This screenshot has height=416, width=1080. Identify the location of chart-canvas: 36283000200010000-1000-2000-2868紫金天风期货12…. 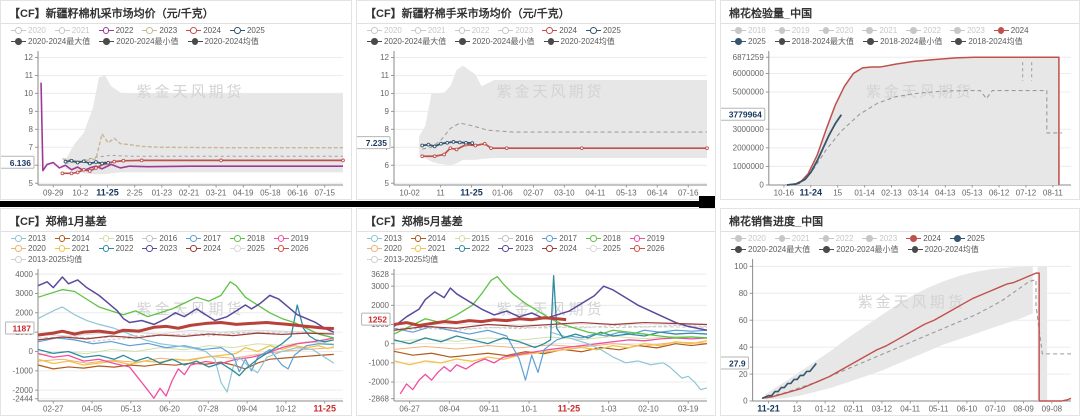
(534, 341).